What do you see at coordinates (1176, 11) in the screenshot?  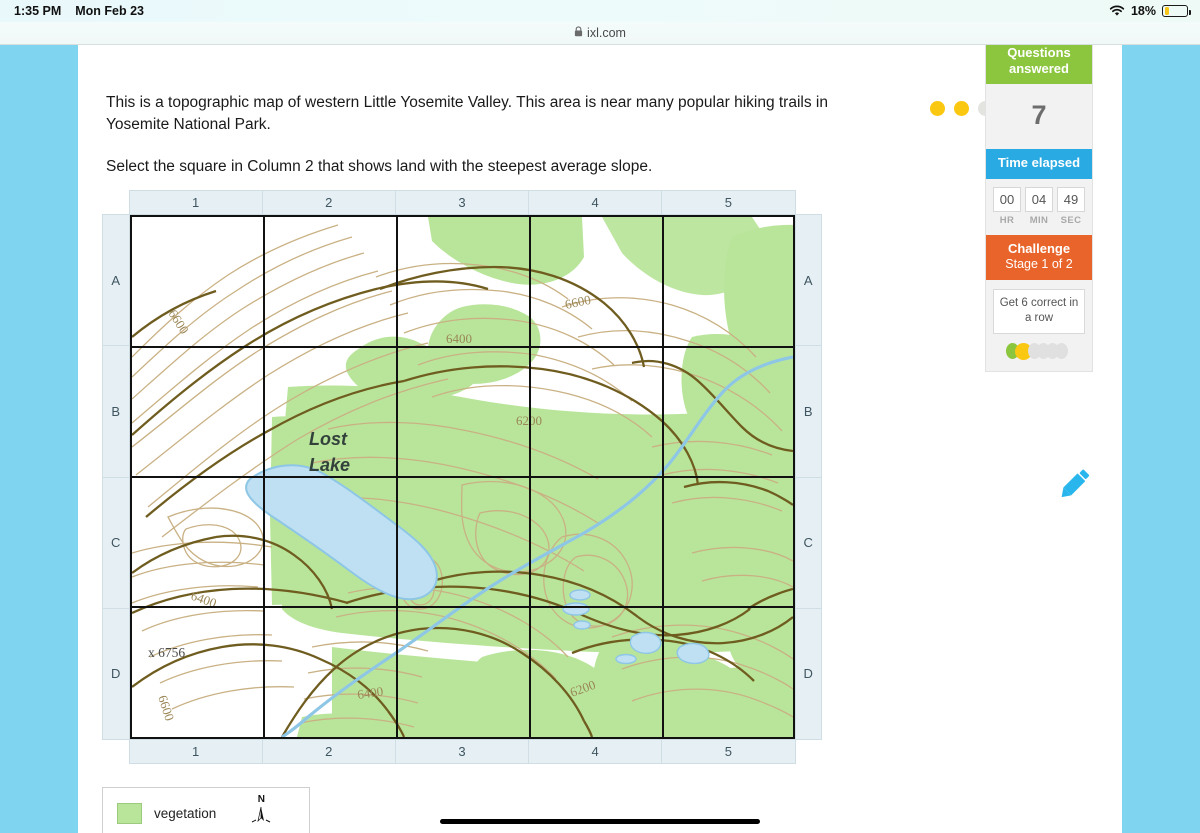 I see `battery-icon` at bounding box center [1176, 11].